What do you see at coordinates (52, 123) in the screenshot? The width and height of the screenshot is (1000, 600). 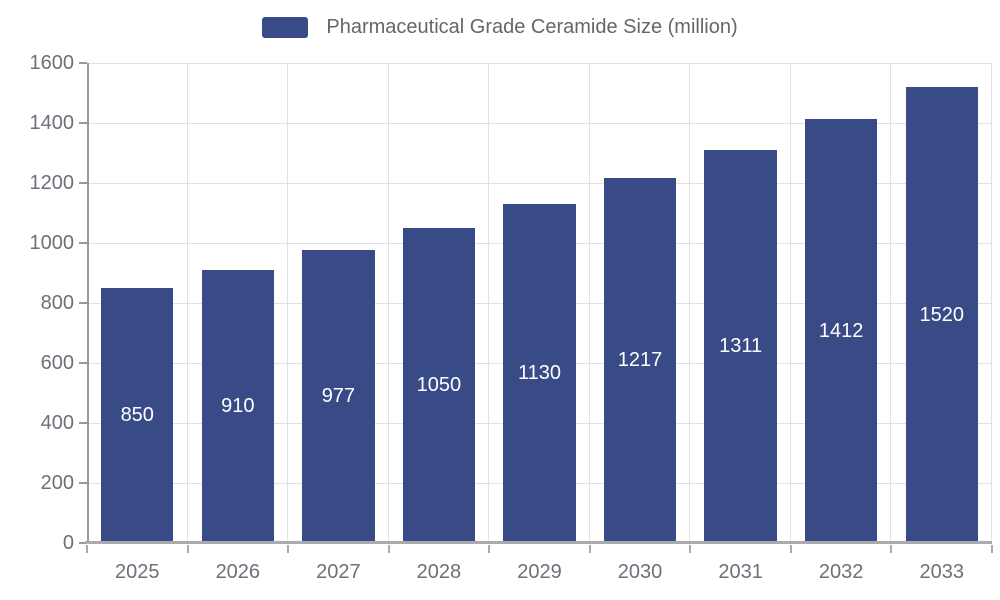 I see `y-tick-label: 1400` at bounding box center [52, 123].